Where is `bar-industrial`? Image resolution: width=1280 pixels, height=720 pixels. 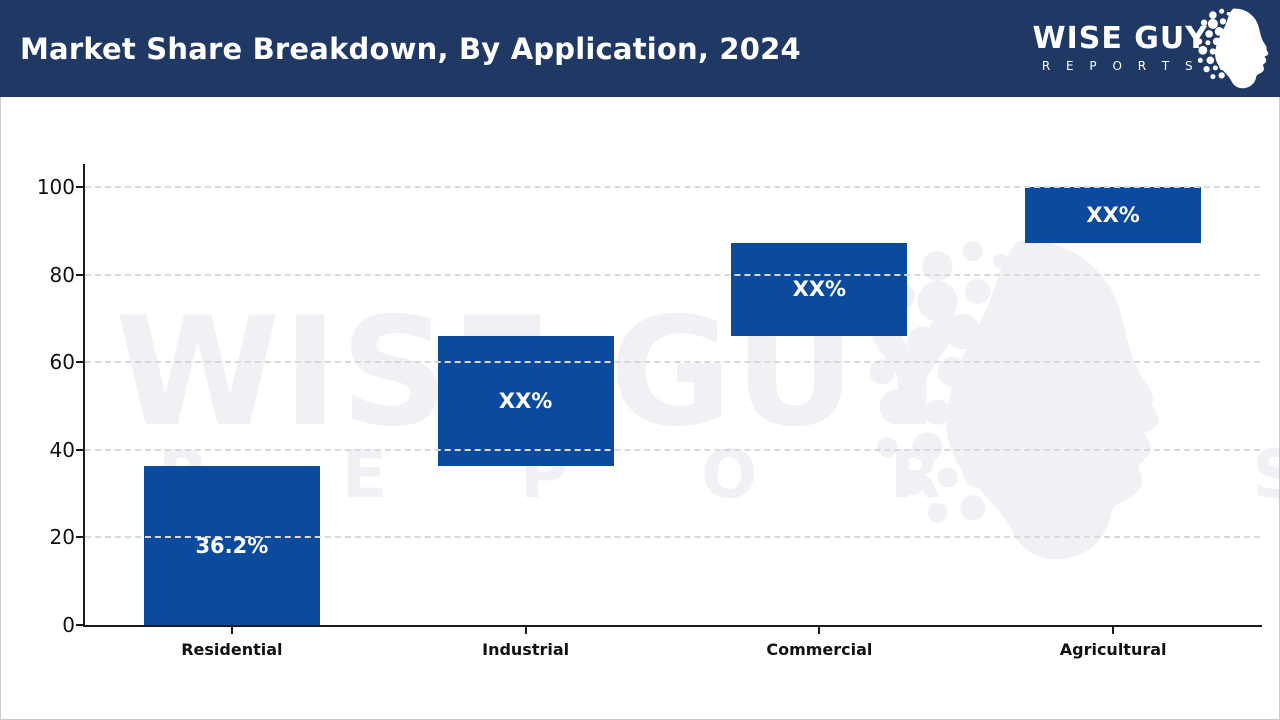
bar-industrial is located at coordinates (525, 401).